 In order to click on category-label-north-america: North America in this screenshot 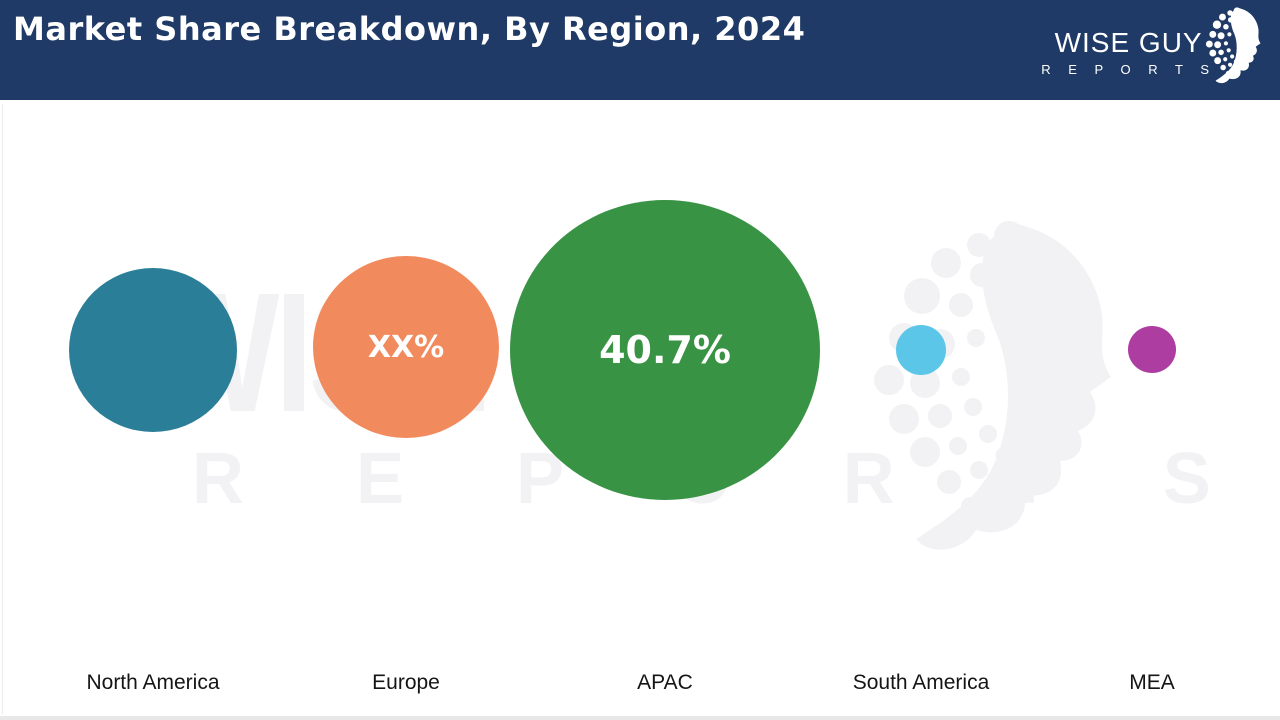, I will do `click(153, 682)`.